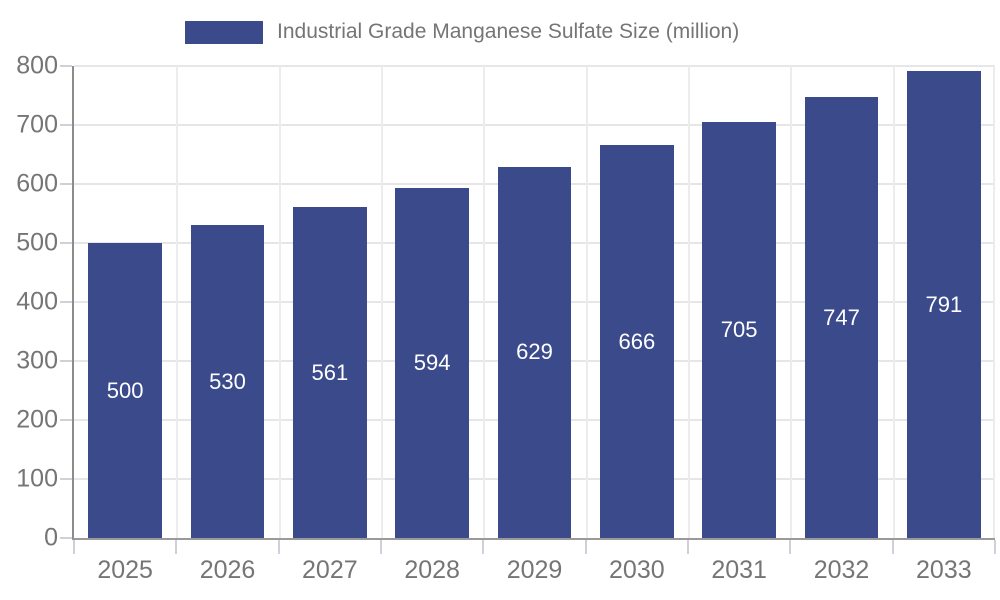 The image size is (1000, 600). I want to click on bar-2033, so click(943, 304).